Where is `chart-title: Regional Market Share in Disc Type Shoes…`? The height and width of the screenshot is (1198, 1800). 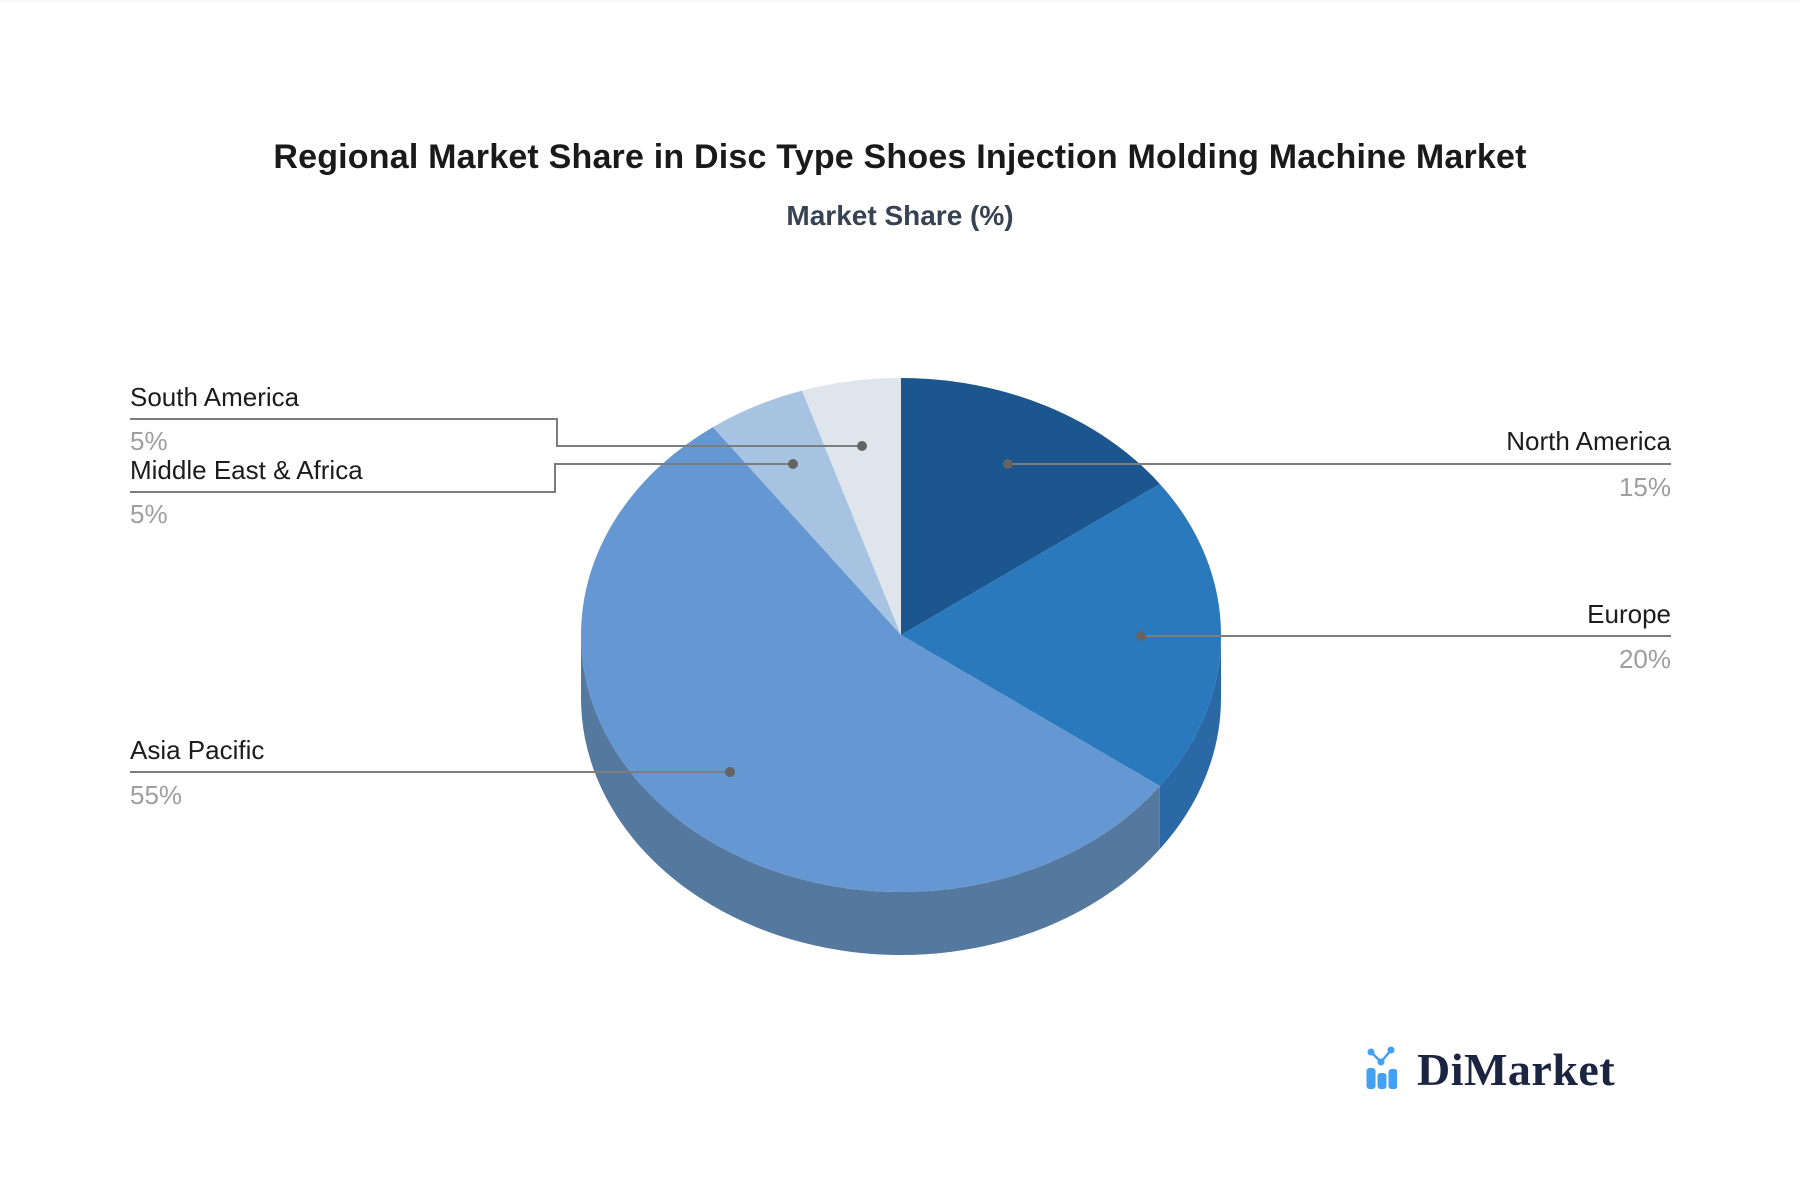 chart-title: Regional Market Share in Disc Type Shoes… is located at coordinates (900, 157).